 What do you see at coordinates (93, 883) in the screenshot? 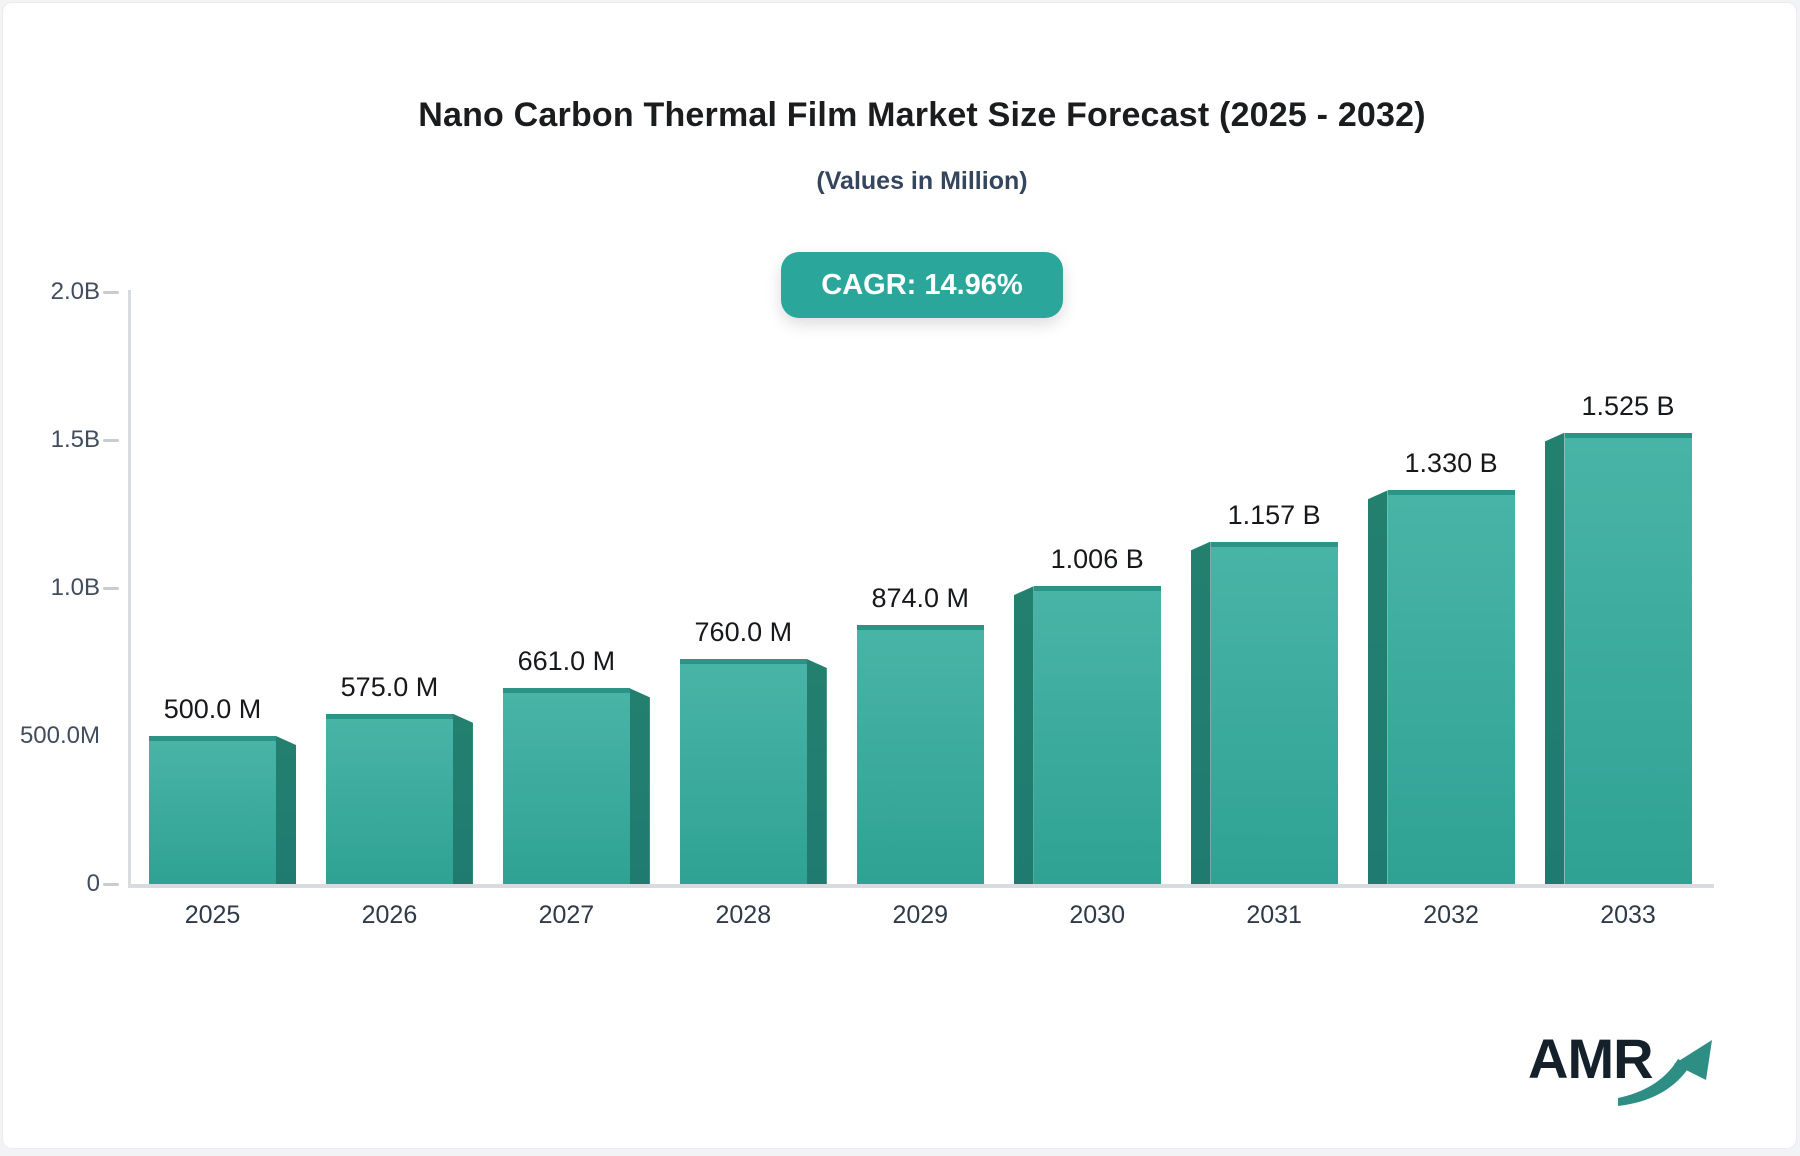
I see `y-tick-label: 0` at bounding box center [93, 883].